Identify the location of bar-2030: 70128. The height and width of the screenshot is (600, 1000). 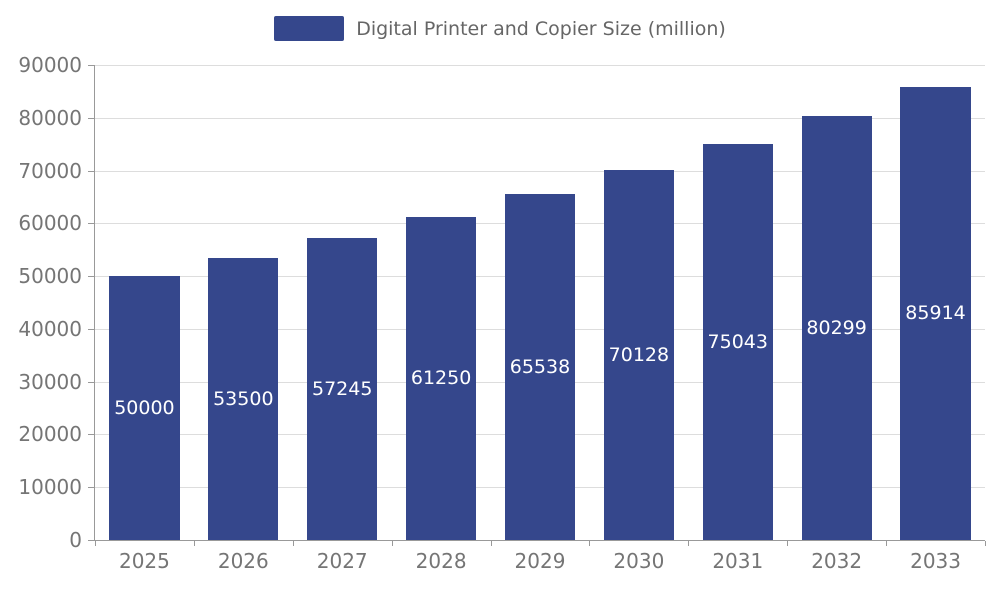
(638, 354).